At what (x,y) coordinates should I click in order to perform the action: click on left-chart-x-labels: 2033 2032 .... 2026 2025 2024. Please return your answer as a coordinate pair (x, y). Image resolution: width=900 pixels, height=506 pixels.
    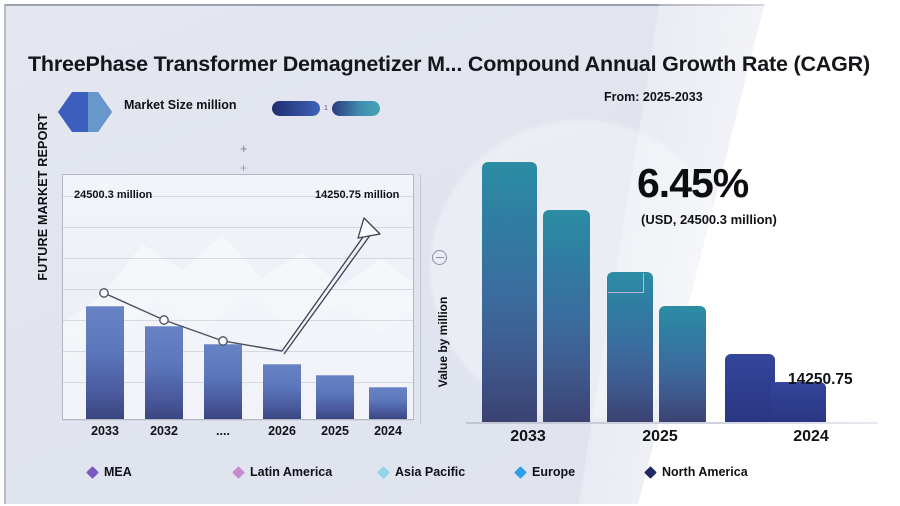
    Looking at the image, I should click on (238, 435).